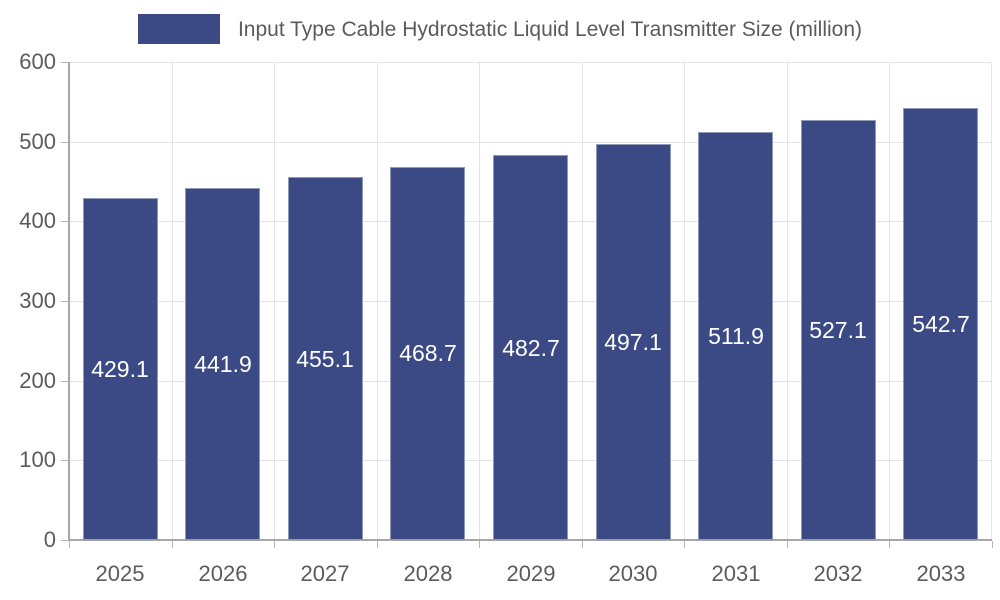 The width and height of the screenshot is (1000, 600). What do you see at coordinates (37, 61) in the screenshot?
I see `y-axis-tick-label: 600` at bounding box center [37, 61].